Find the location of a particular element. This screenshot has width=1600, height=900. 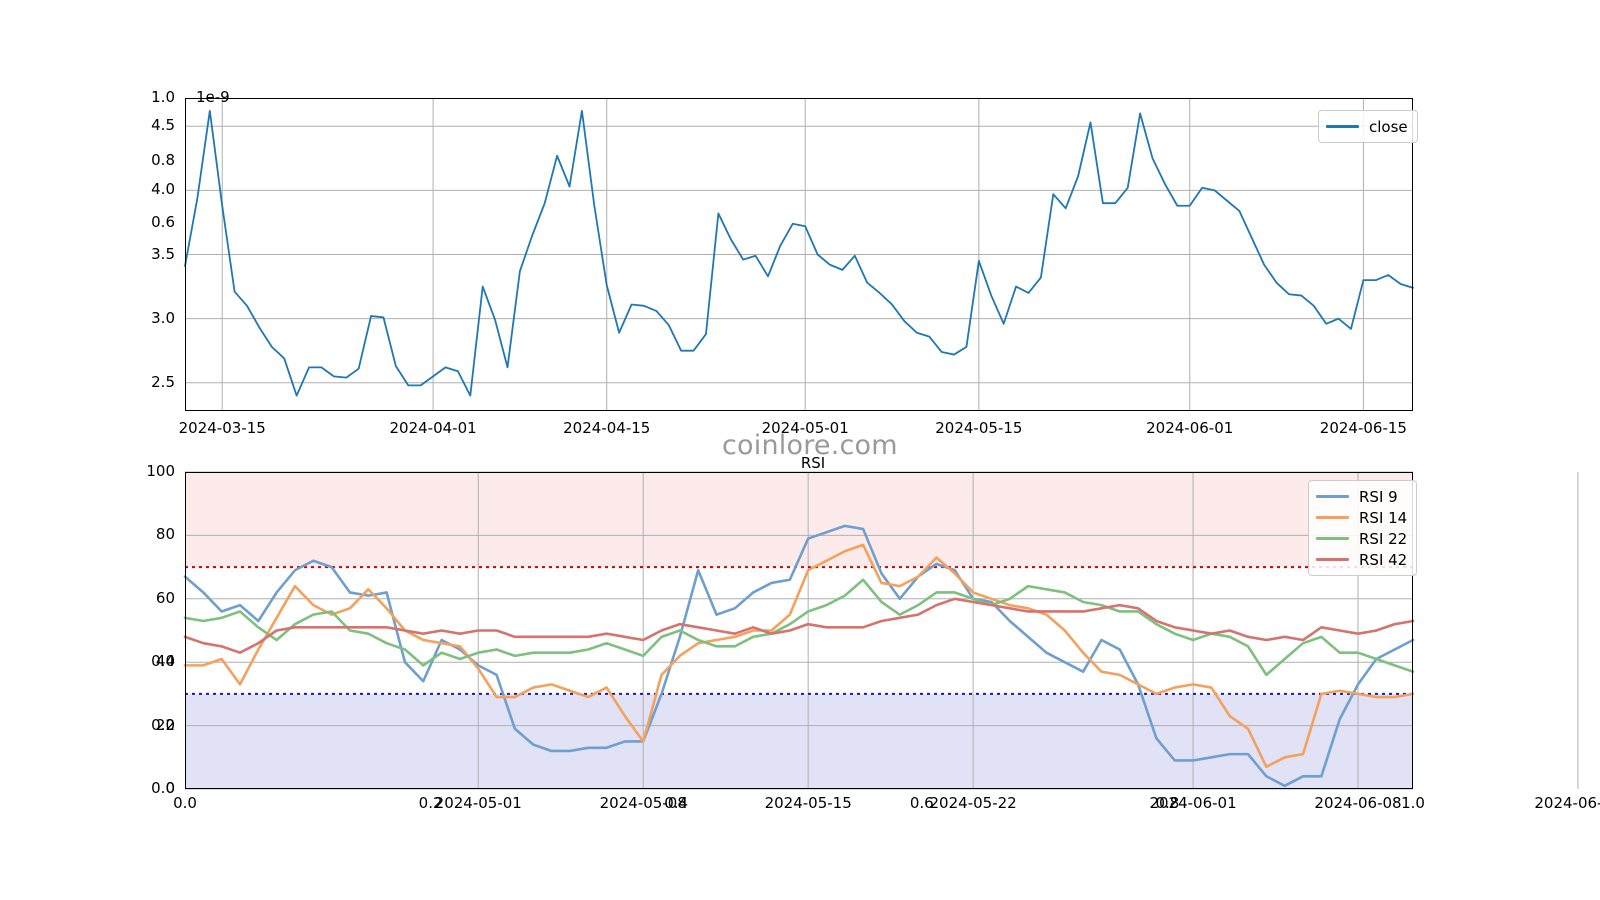

rsi-secondary-xtick-0.2: 0.2 is located at coordinates (430, 803).